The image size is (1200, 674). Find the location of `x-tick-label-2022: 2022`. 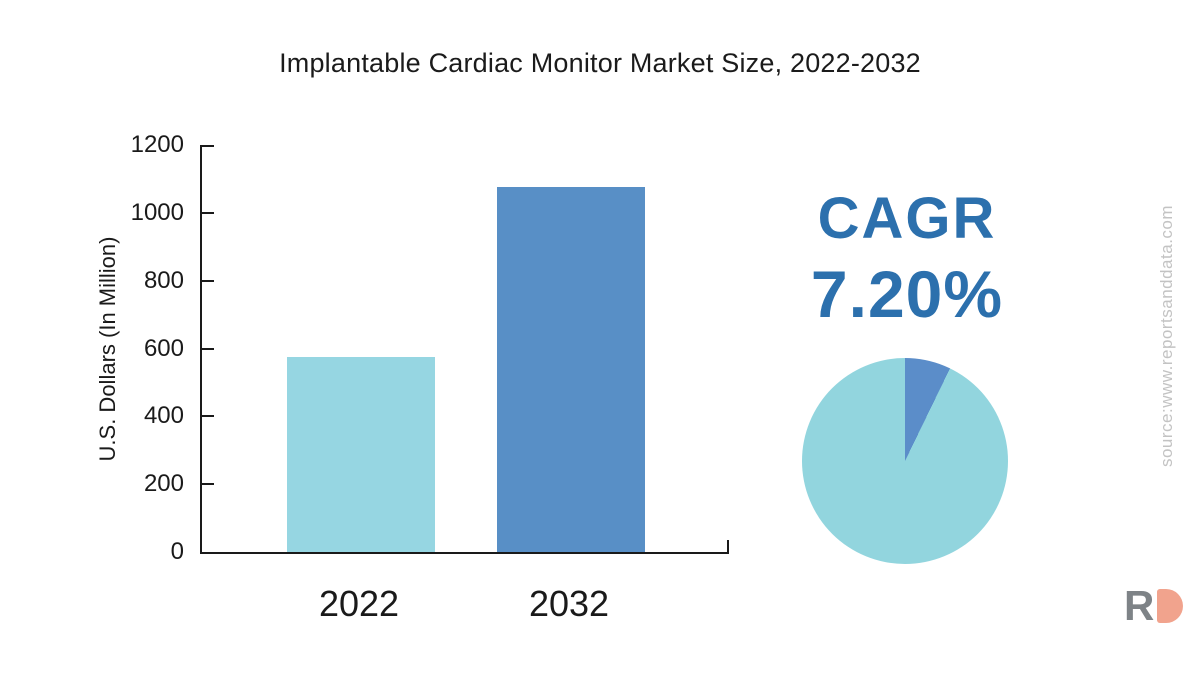

x-tick-label-2022: 2022 is located at coordinates (359, 603).